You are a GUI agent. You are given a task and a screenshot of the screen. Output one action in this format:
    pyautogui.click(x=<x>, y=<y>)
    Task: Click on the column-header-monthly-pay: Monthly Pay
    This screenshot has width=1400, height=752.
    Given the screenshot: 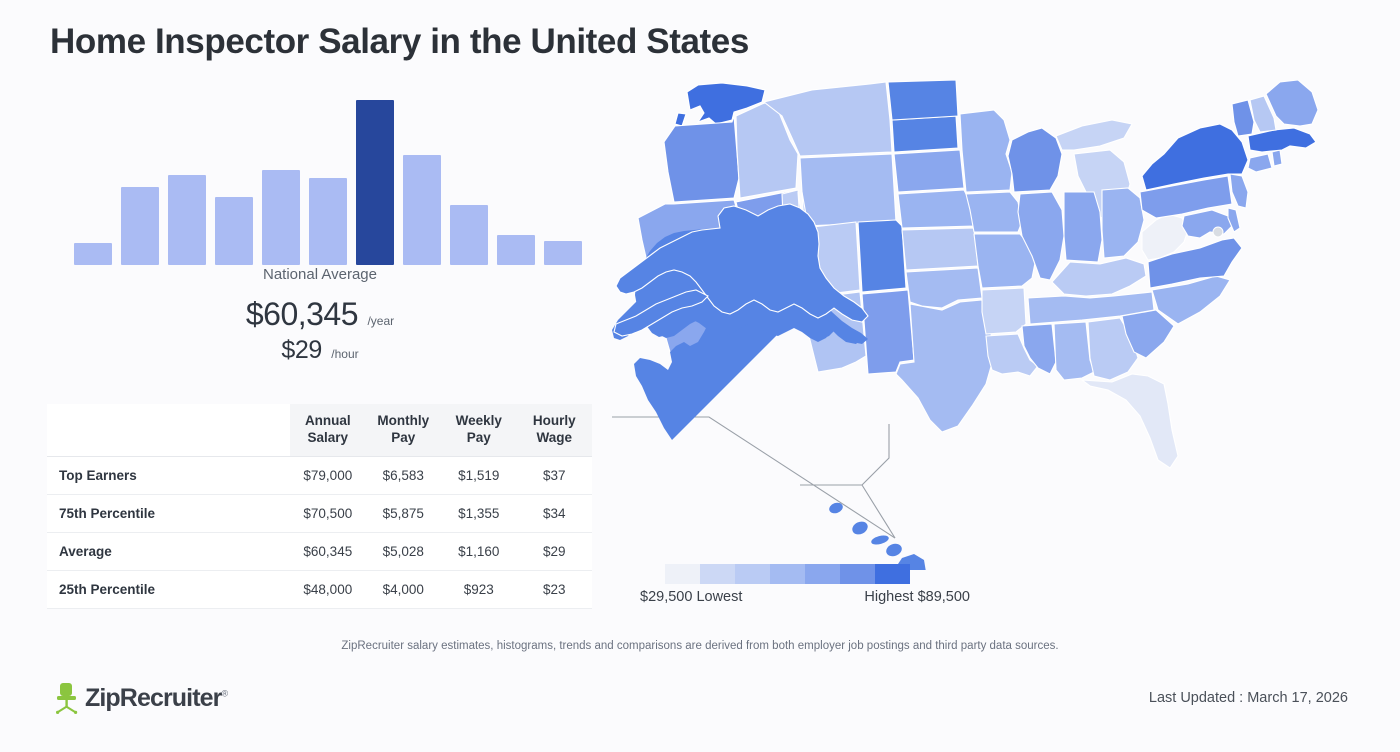 What is the action you would take?
    pyautogui.click(x=403, y=430)
    